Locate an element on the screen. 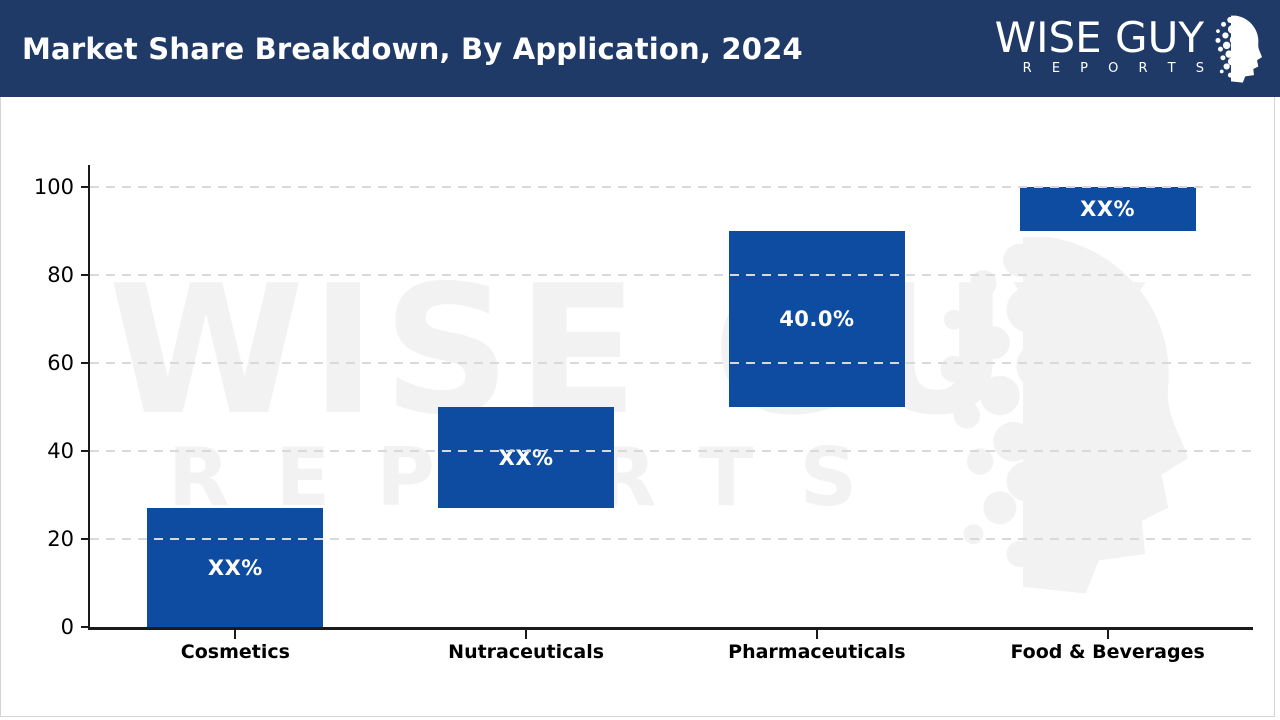 The width and height of the screenshot is (1280, 720). bar-value-label-nutraceuticals: XX% is located at coordinates (526, 457).